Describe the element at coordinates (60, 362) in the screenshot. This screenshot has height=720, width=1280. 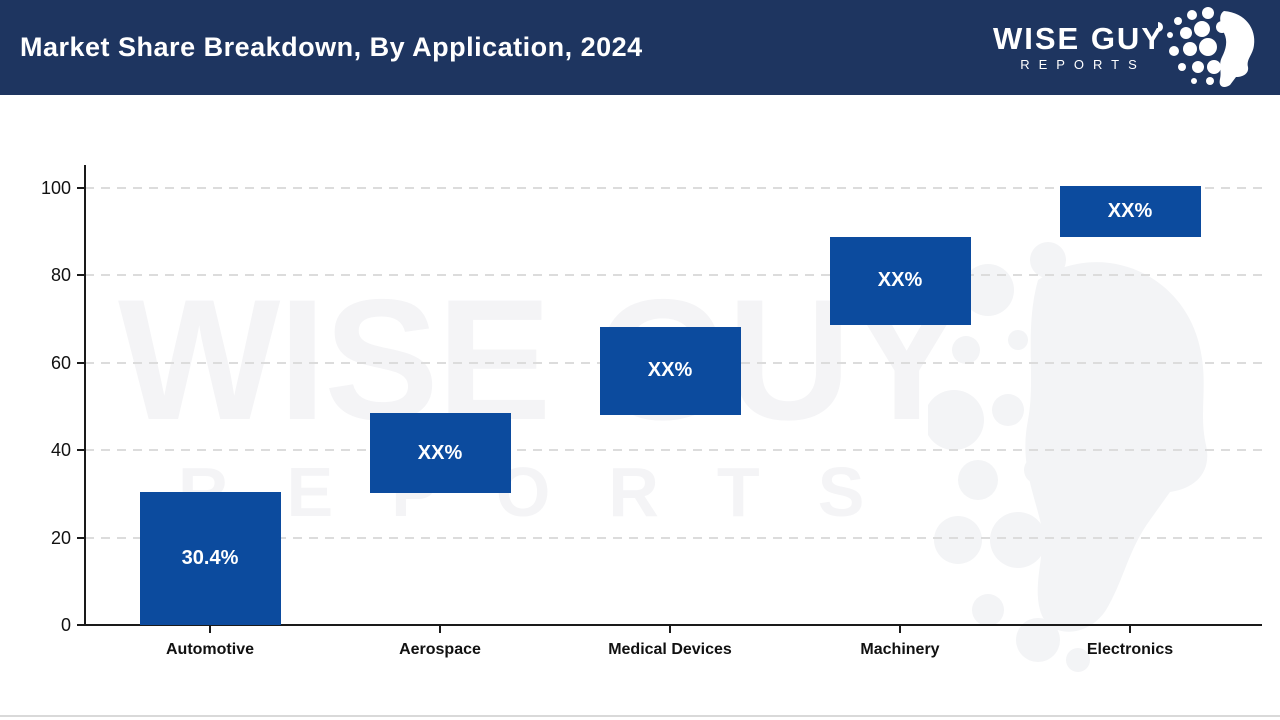
I see `y-tick-label-60: 60` at that location.